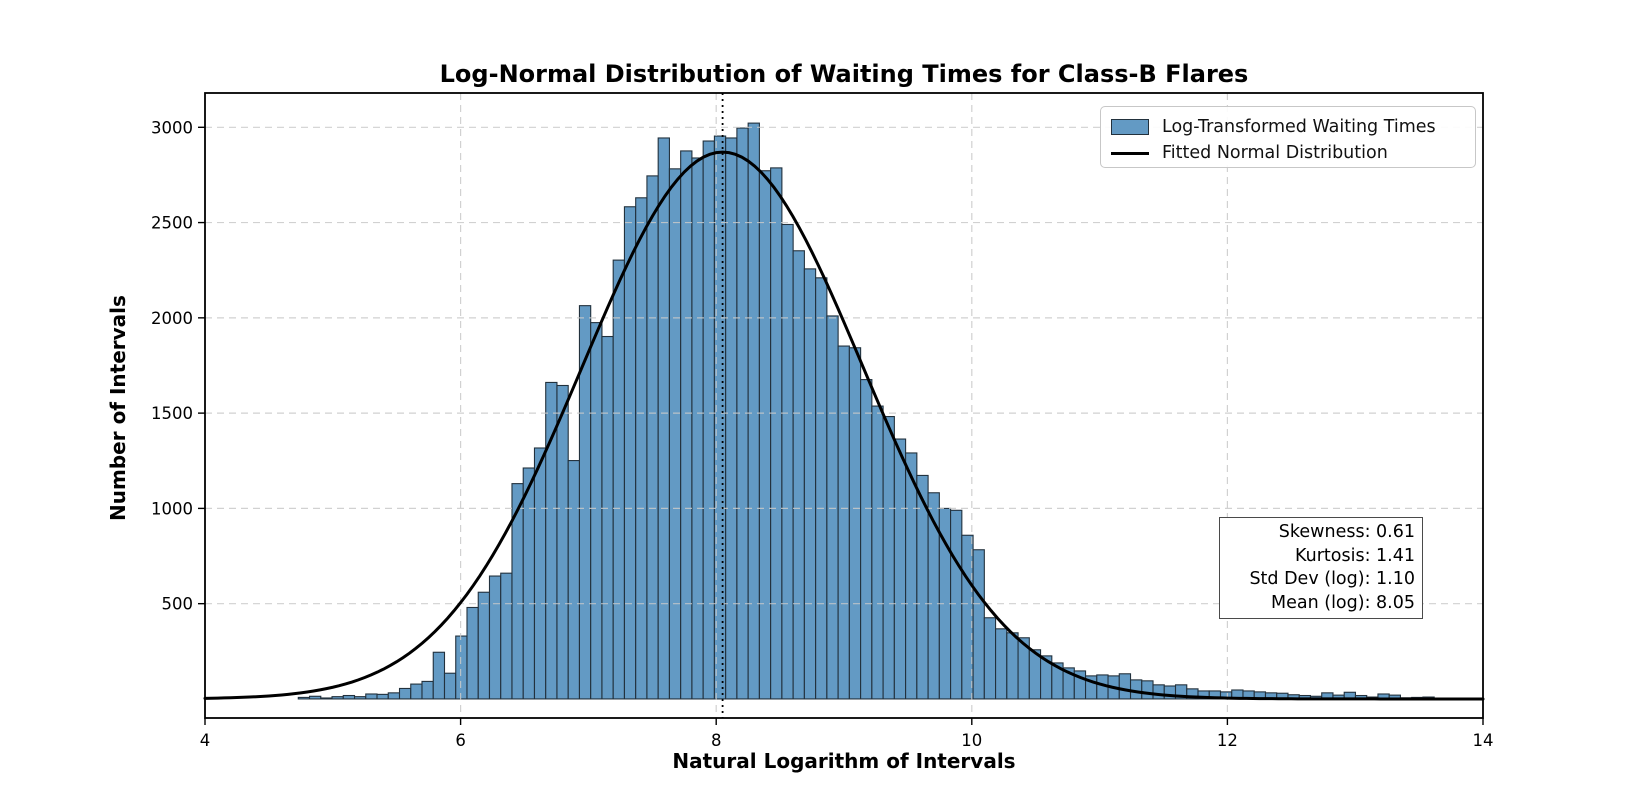  Describe the element at coordinates (1343, 602) in the screenshot. I see `stat-mean: Mean (log): 8.05` at that location.